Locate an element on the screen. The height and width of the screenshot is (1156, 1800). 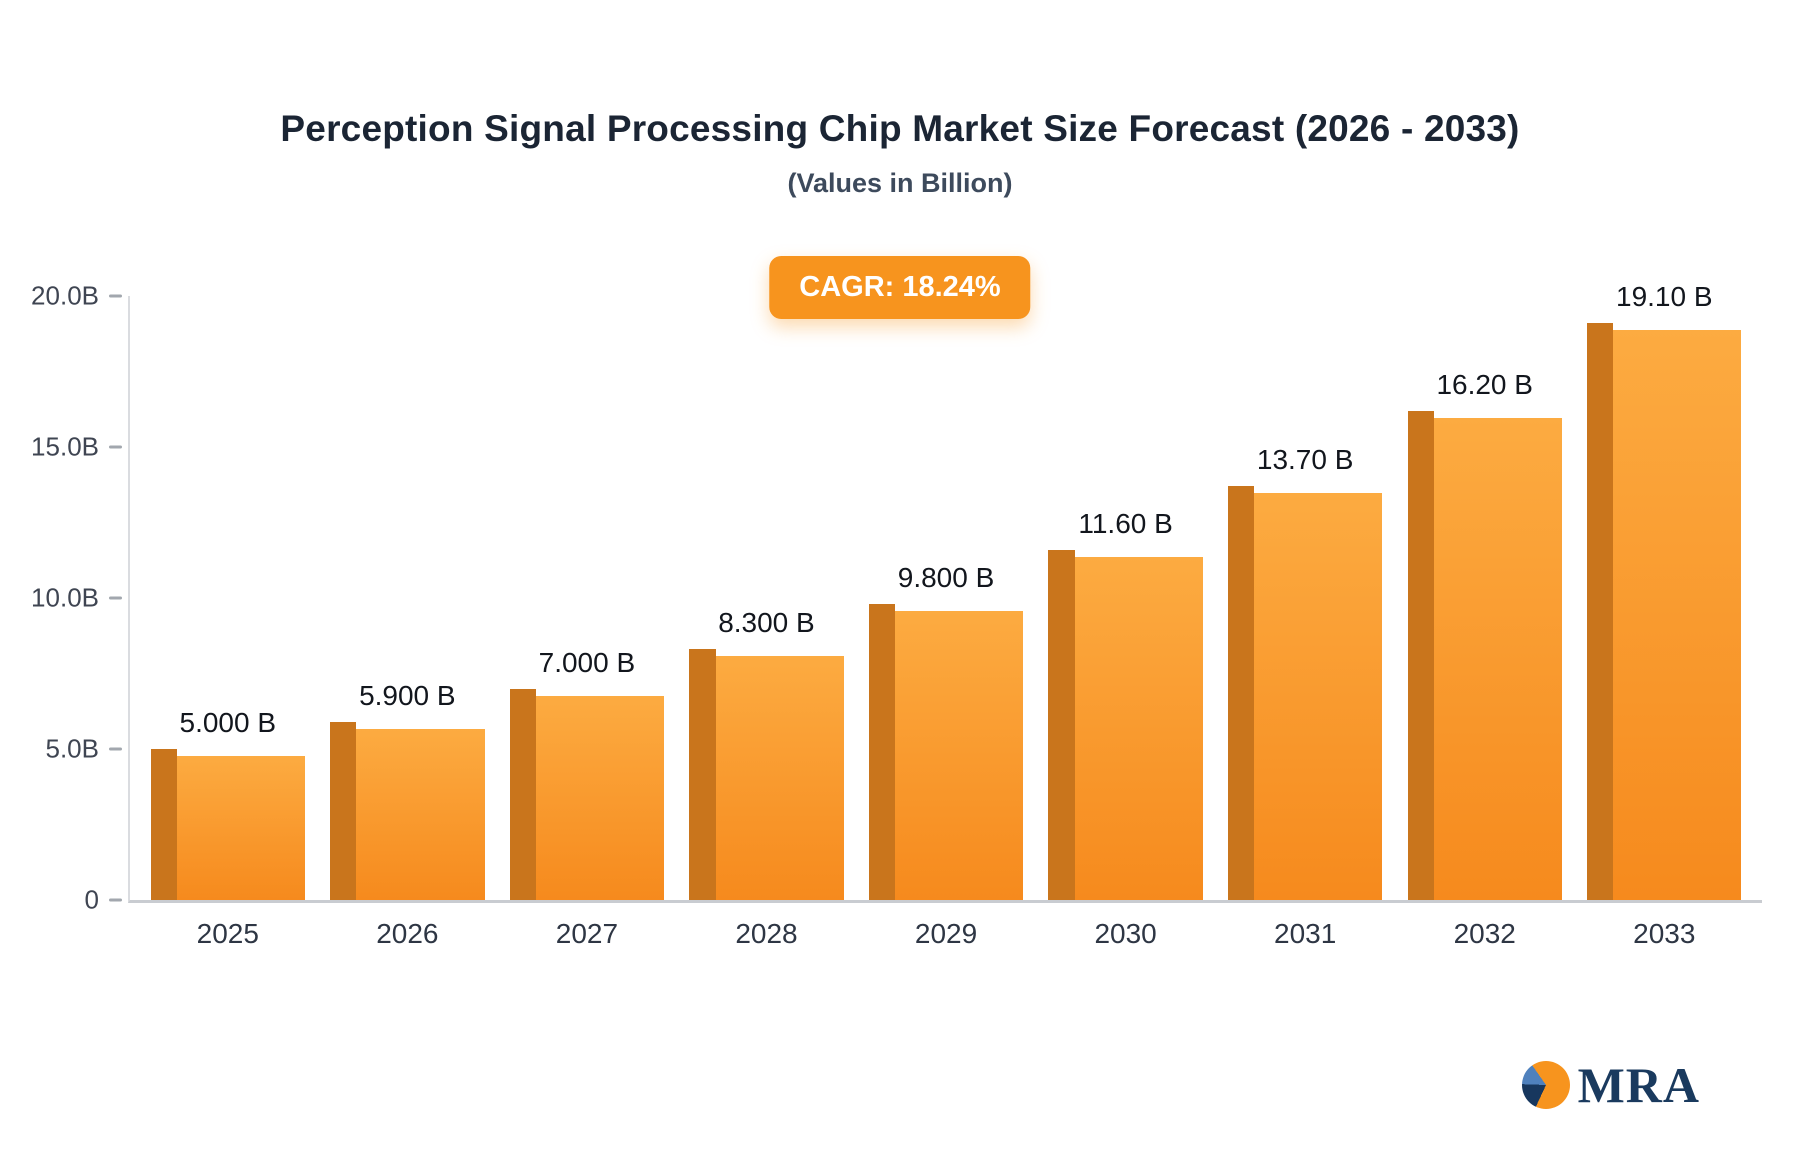
x-axis-label: 2025 is located at coordinates (227, 933).